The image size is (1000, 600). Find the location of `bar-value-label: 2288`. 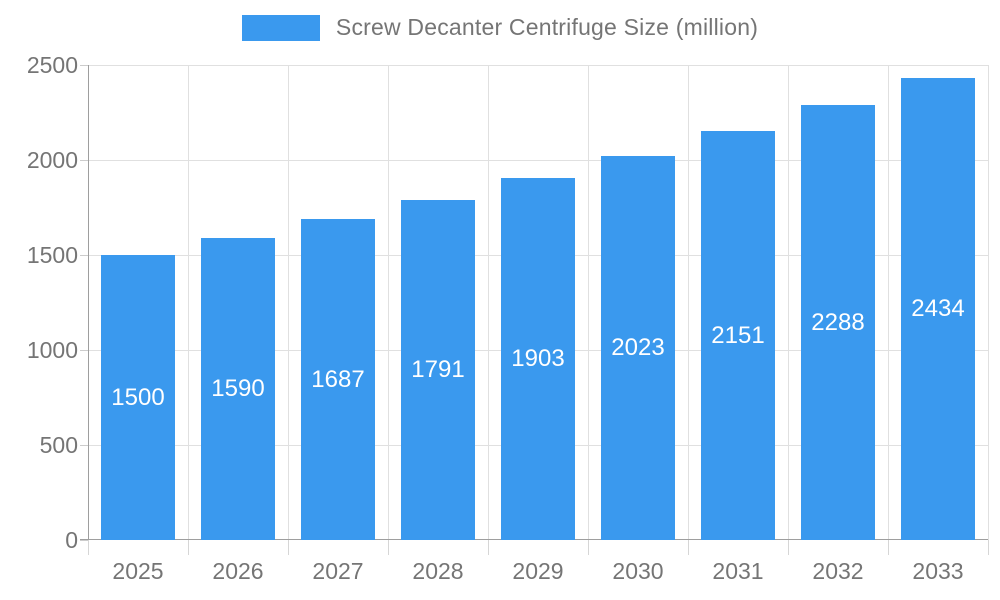

bar-value-label: 2288 is located at coordinates (838, 322).